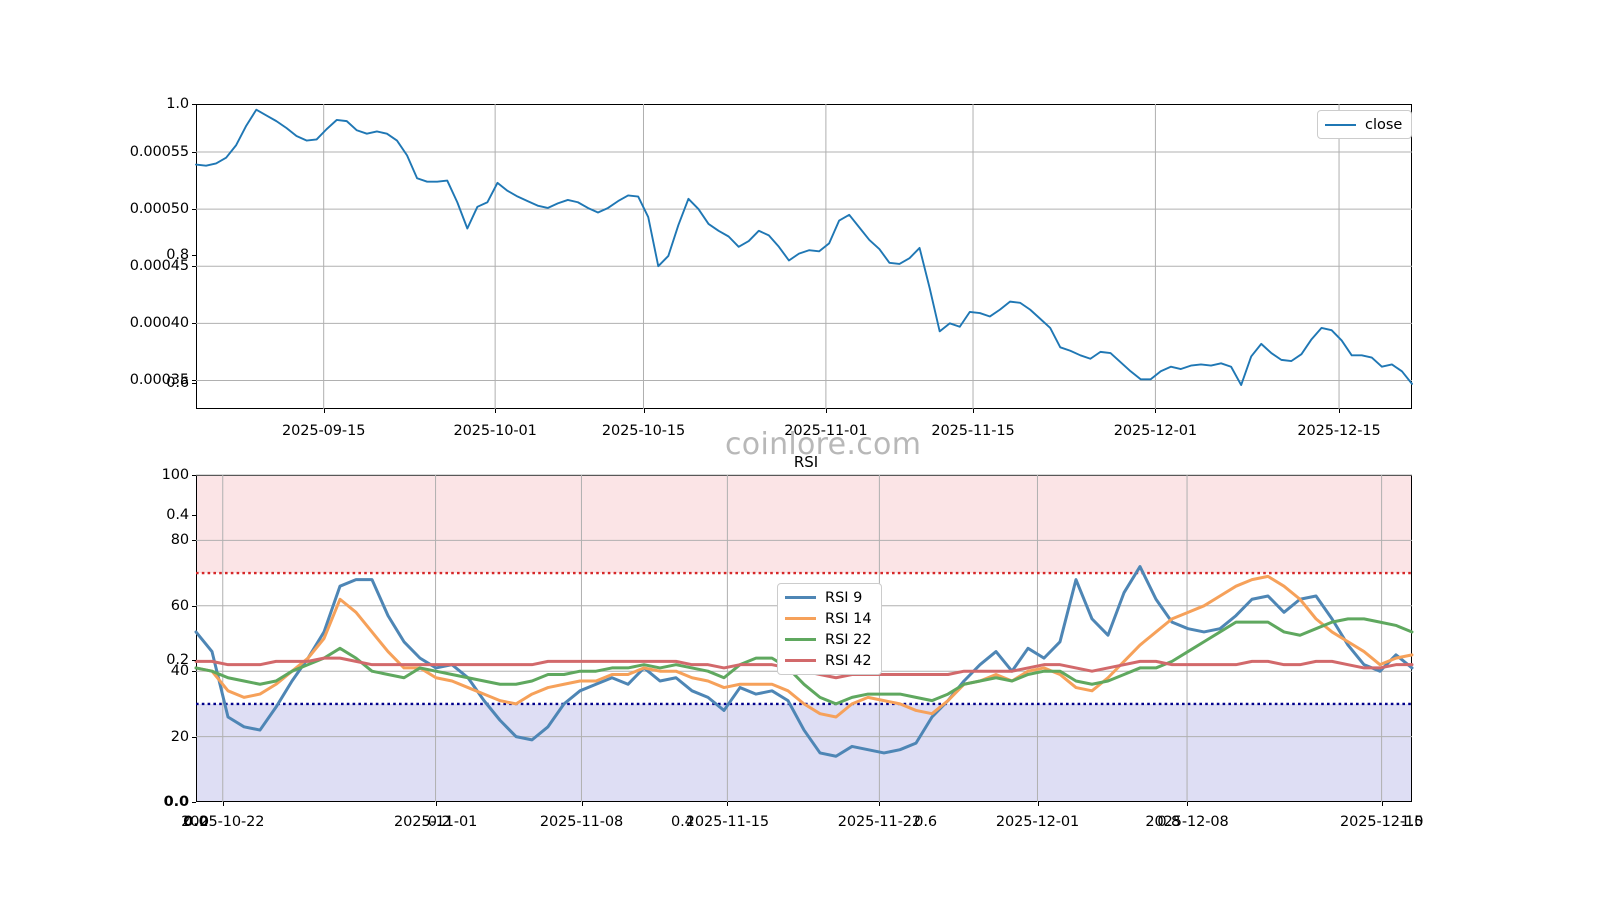 This screenshot has height=900, width=1600. I want to click on rsi-x-tick-label: 2025-11-15, so click(727, 822).